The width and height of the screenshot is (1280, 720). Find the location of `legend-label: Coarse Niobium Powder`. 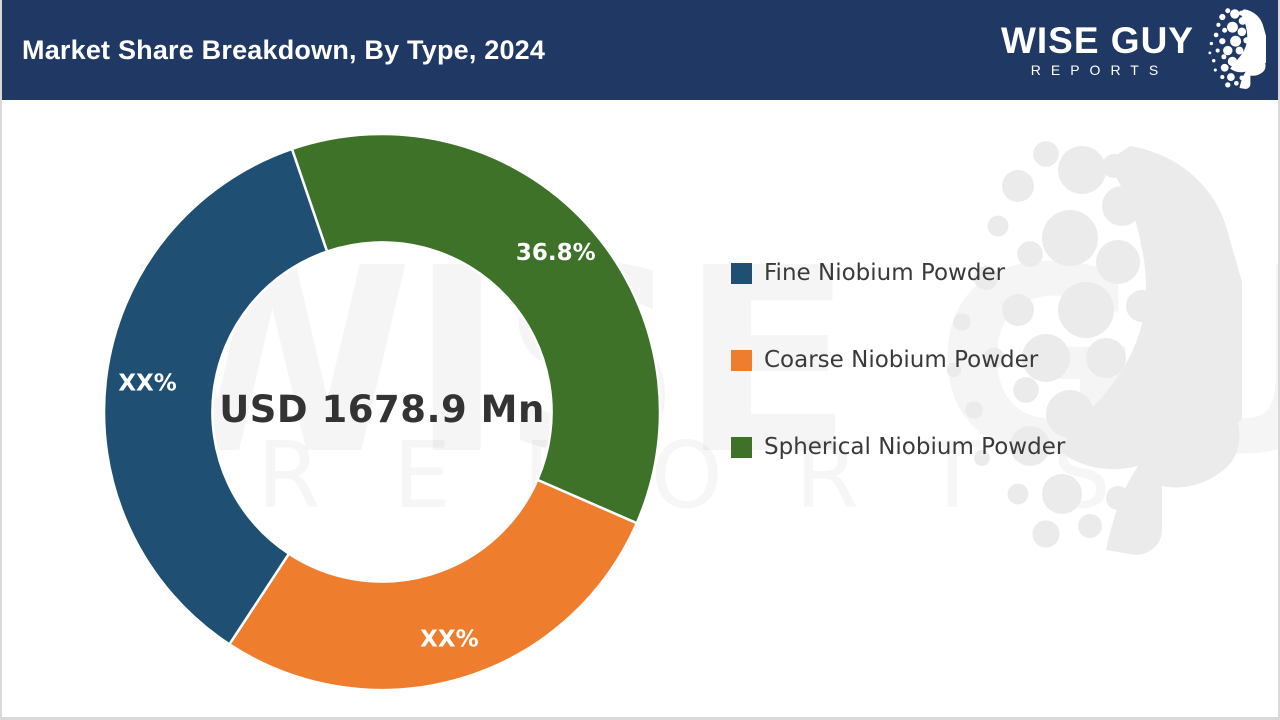

legend-label: Coarse Niobium Powder is located at coordinates (901, 360).